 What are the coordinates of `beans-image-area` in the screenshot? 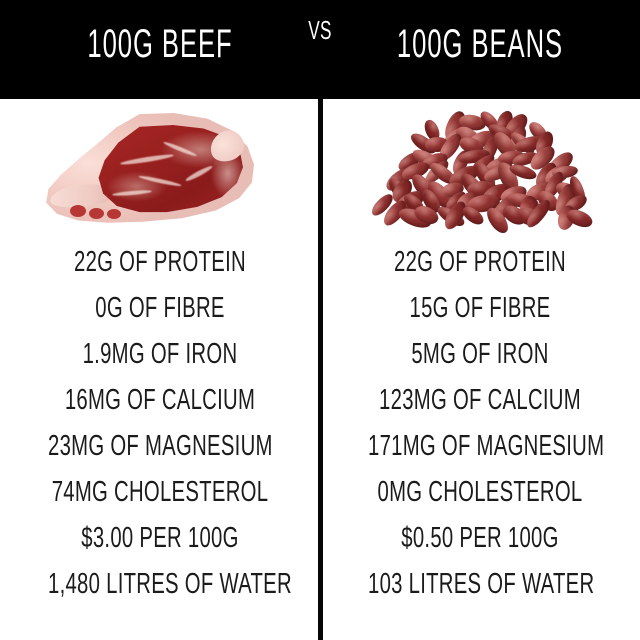 It's located at (480, 172).